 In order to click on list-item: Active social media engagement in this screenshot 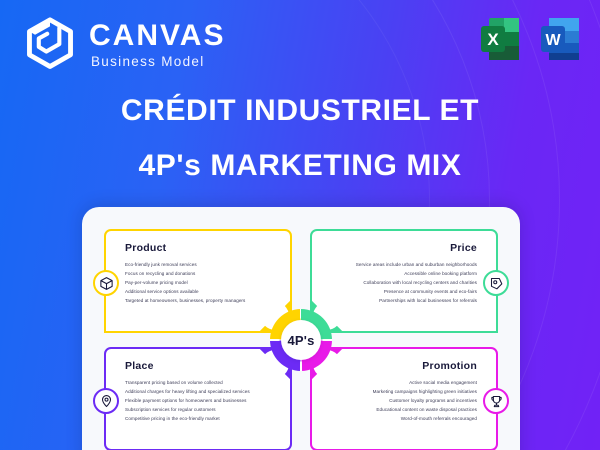, I will do `click(443, 382)`.